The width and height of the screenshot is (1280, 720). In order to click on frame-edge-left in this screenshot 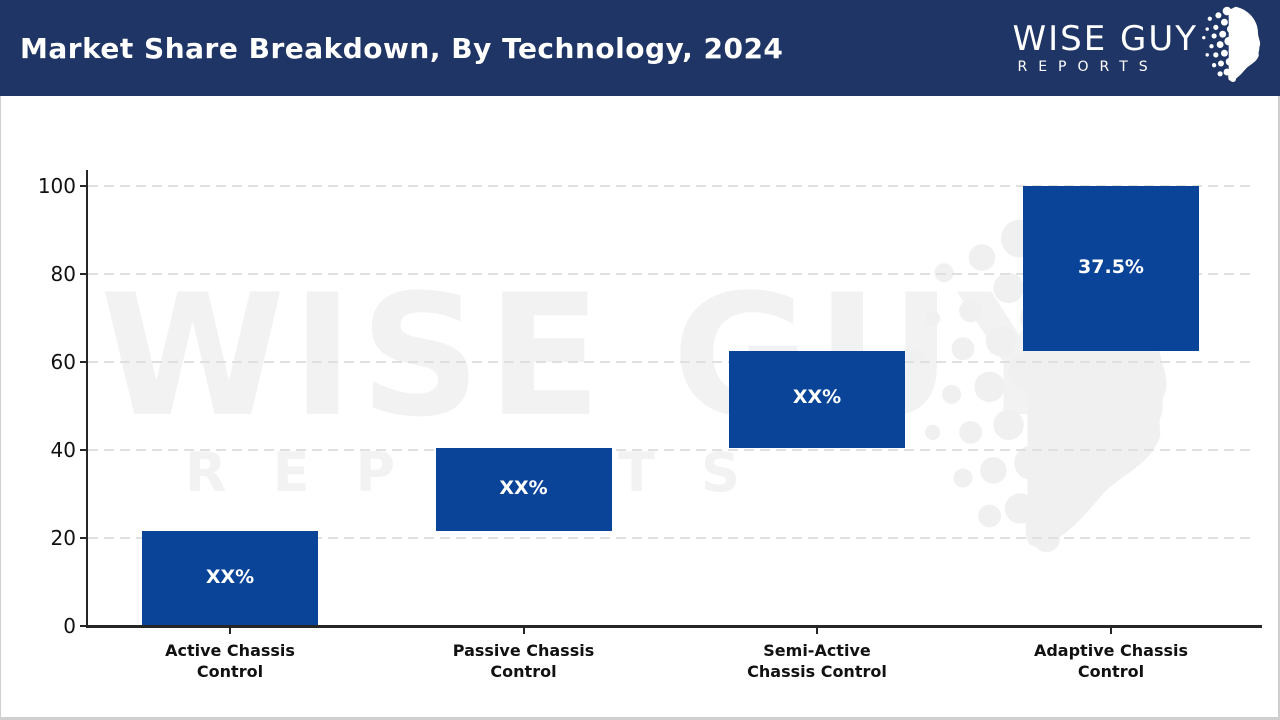, I will do `click(0, 408)`.